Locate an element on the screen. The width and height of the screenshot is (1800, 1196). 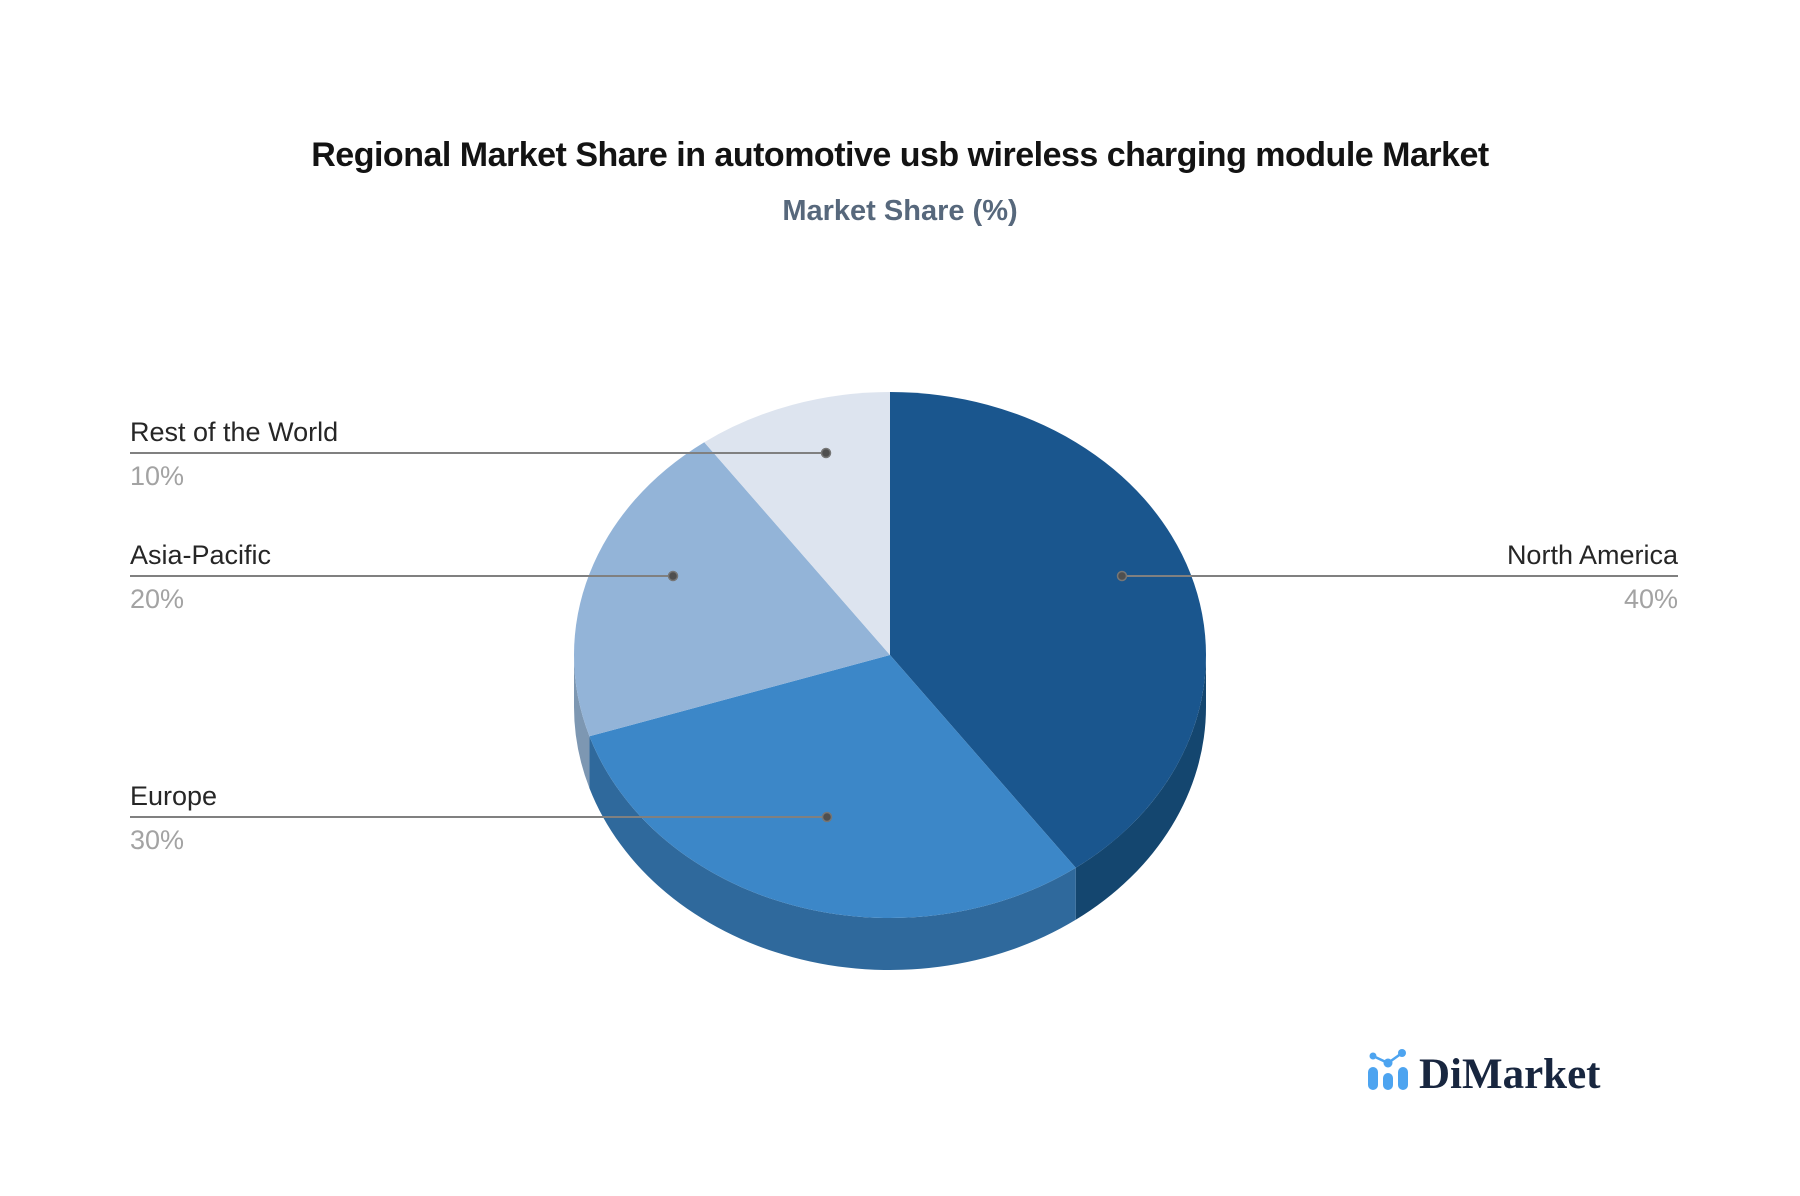
slice-label-text: Europe is located at coordinates (173, 796).